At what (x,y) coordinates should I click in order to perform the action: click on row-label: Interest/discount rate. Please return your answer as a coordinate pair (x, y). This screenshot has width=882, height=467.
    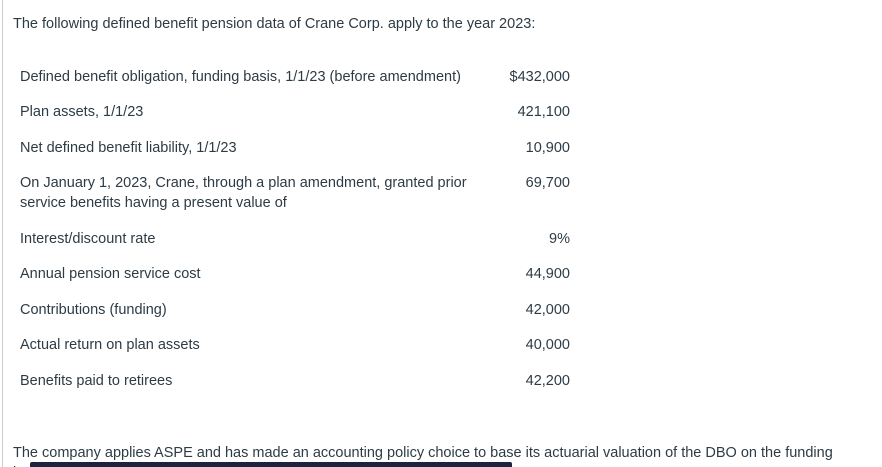
    Looking at the image, I should click on (88, 238).